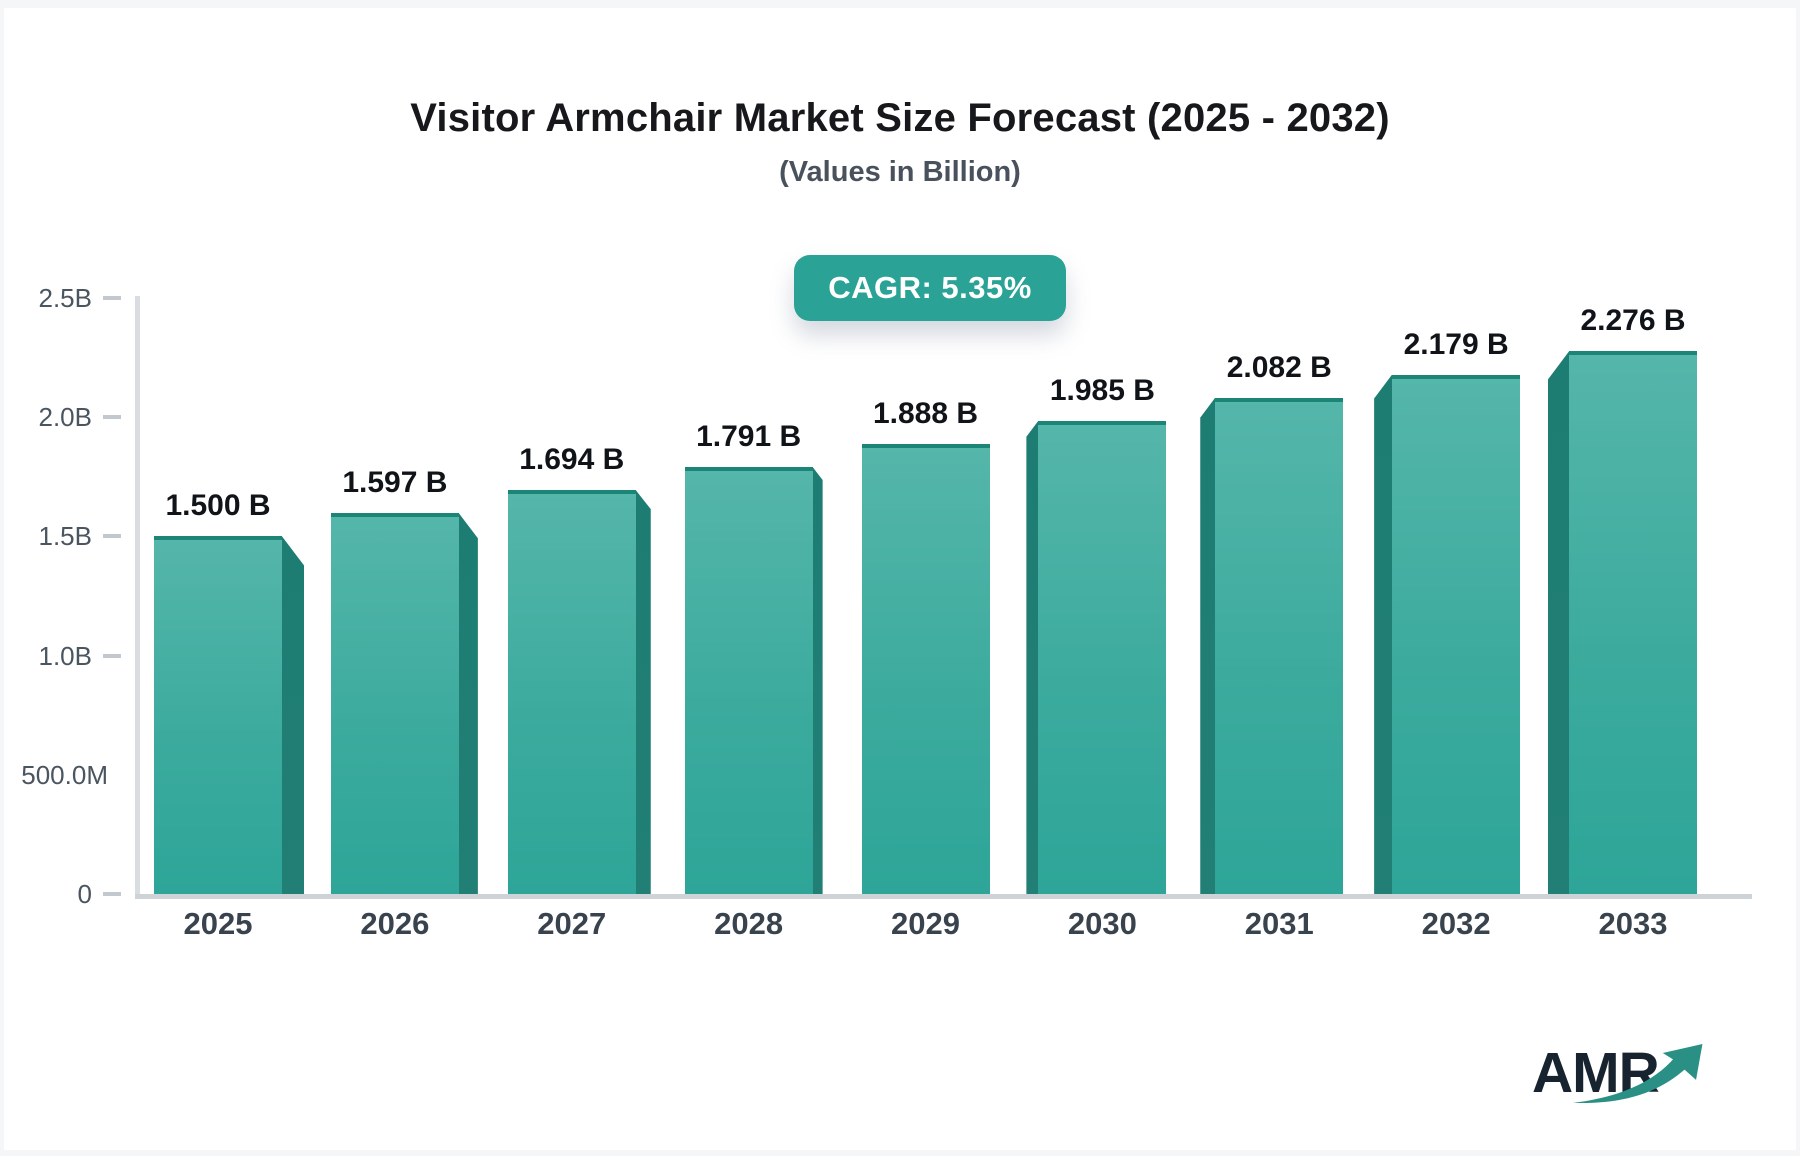  Describe the element at coordinates (749, 923) in the screenshot. I see `x-axis-label: 2028` at that location.